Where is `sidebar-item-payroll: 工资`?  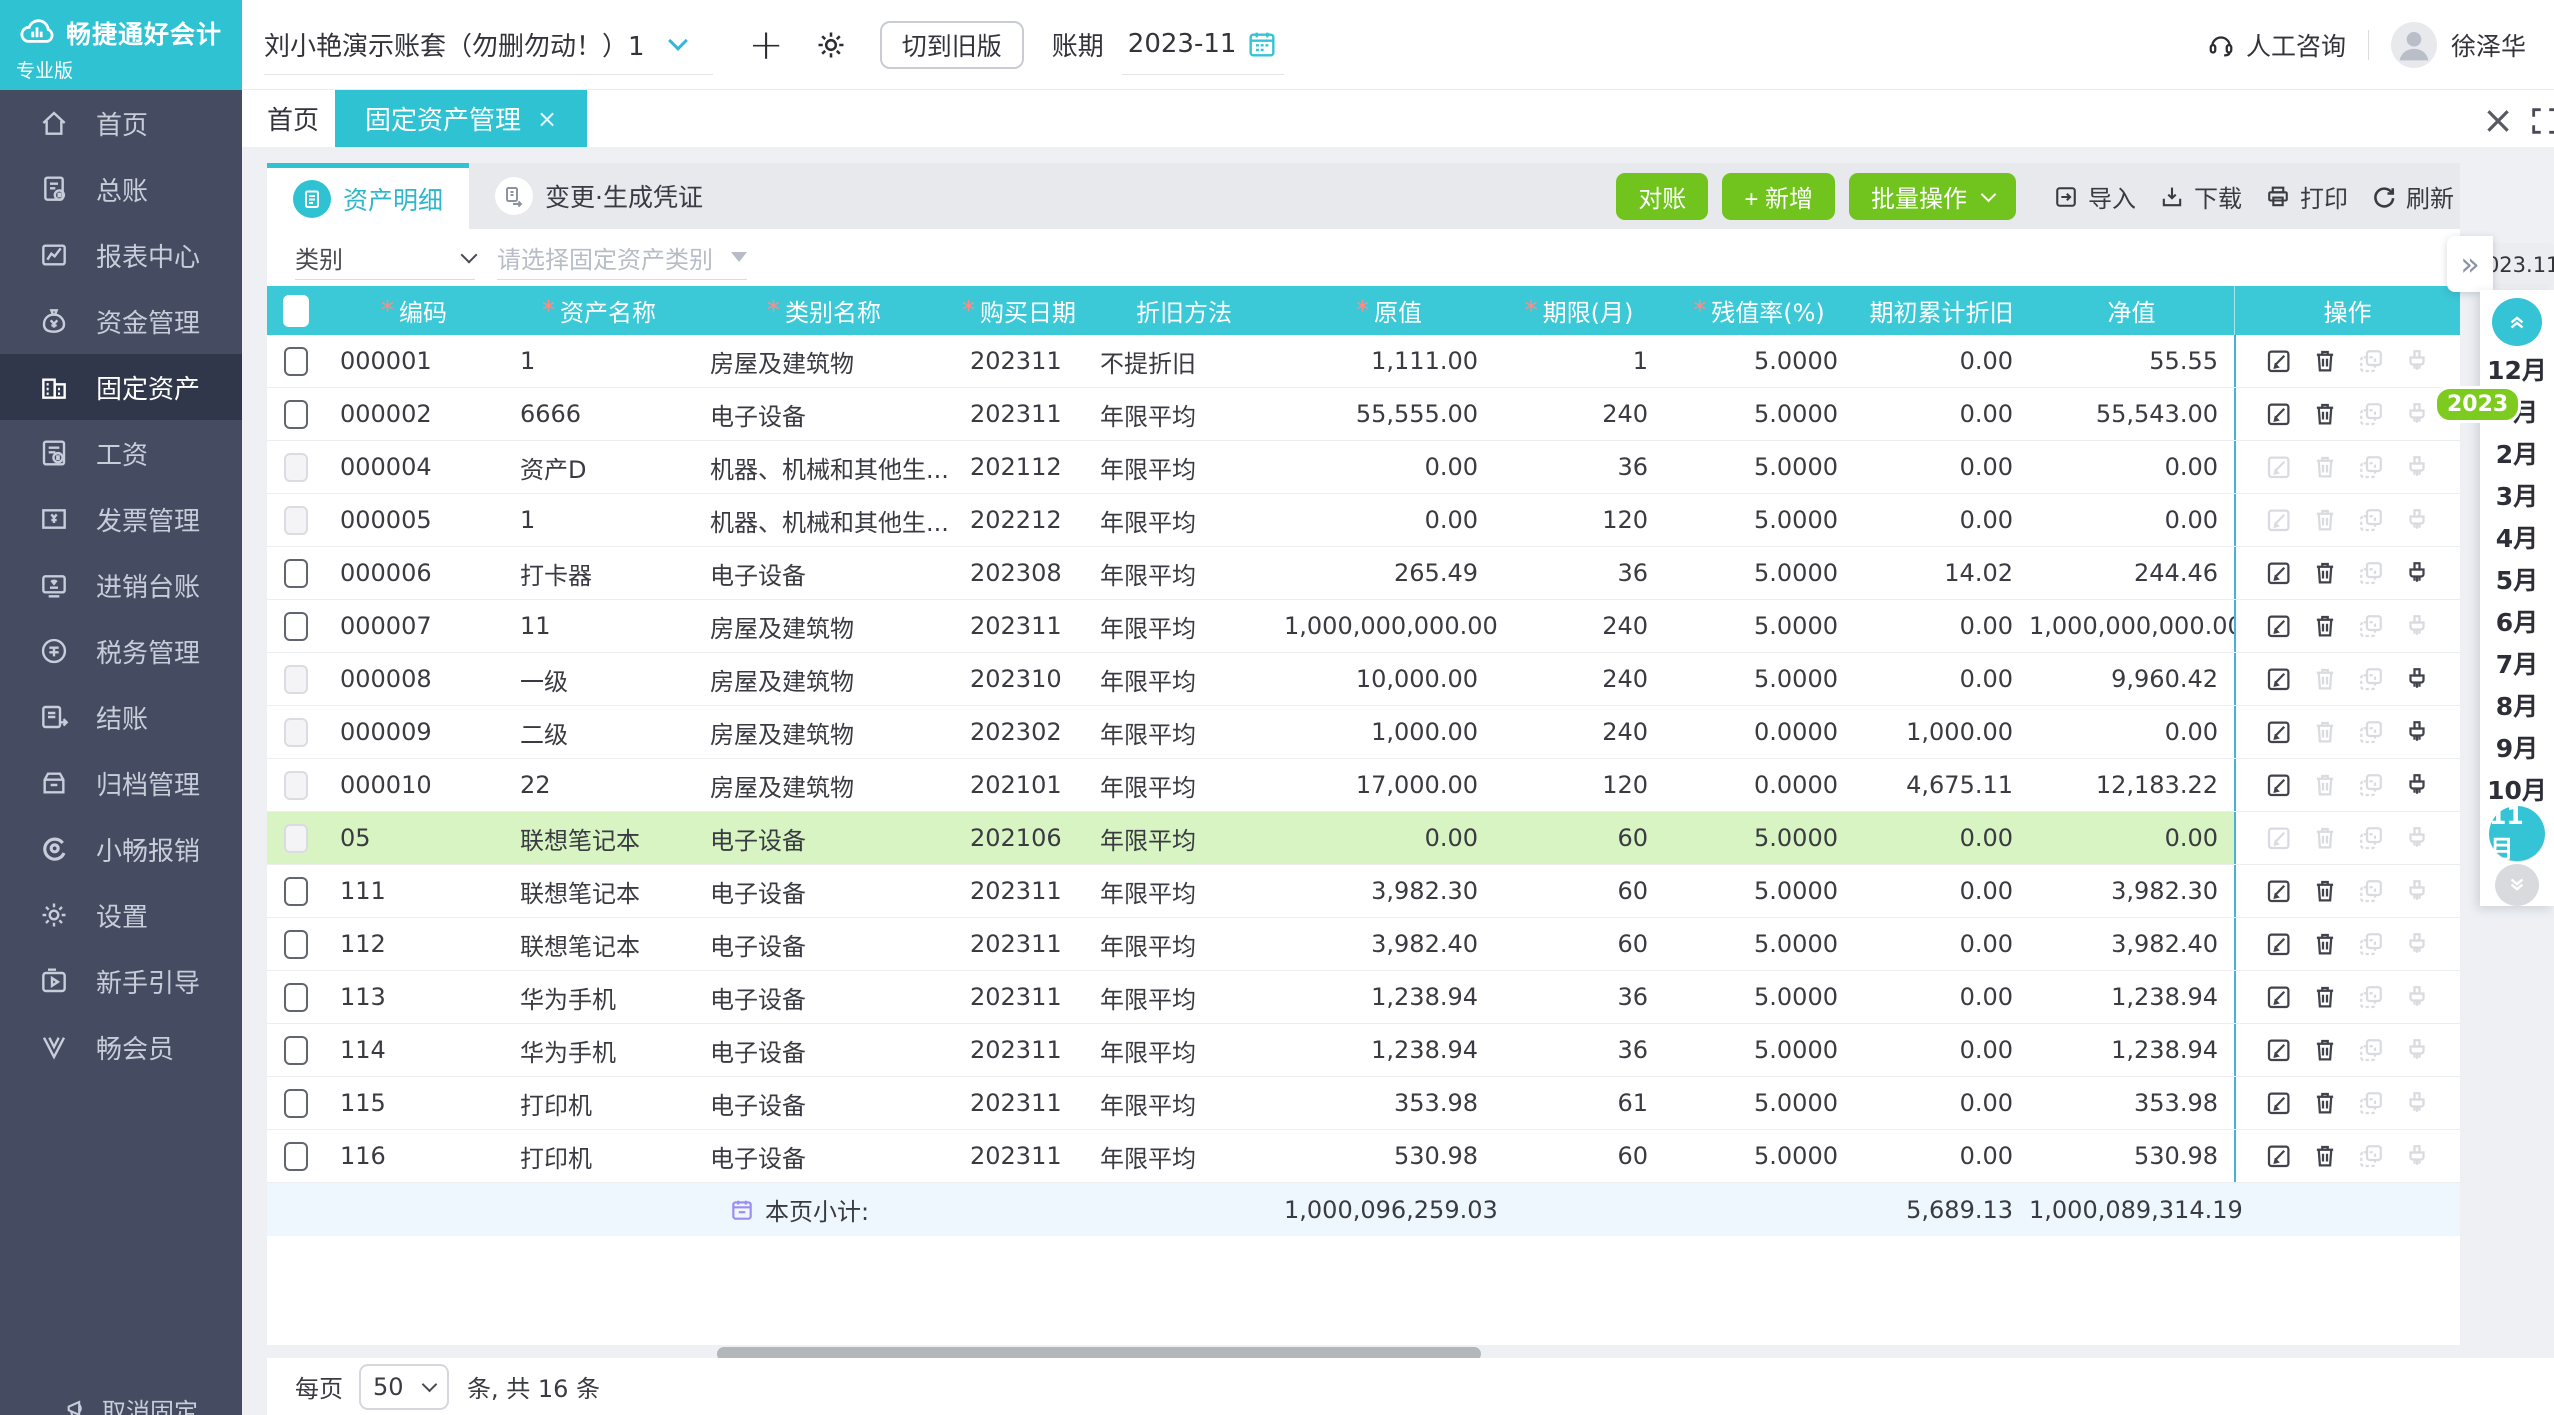
sidebar-item-payroll: 工资 is located at coordinates (121, 453).